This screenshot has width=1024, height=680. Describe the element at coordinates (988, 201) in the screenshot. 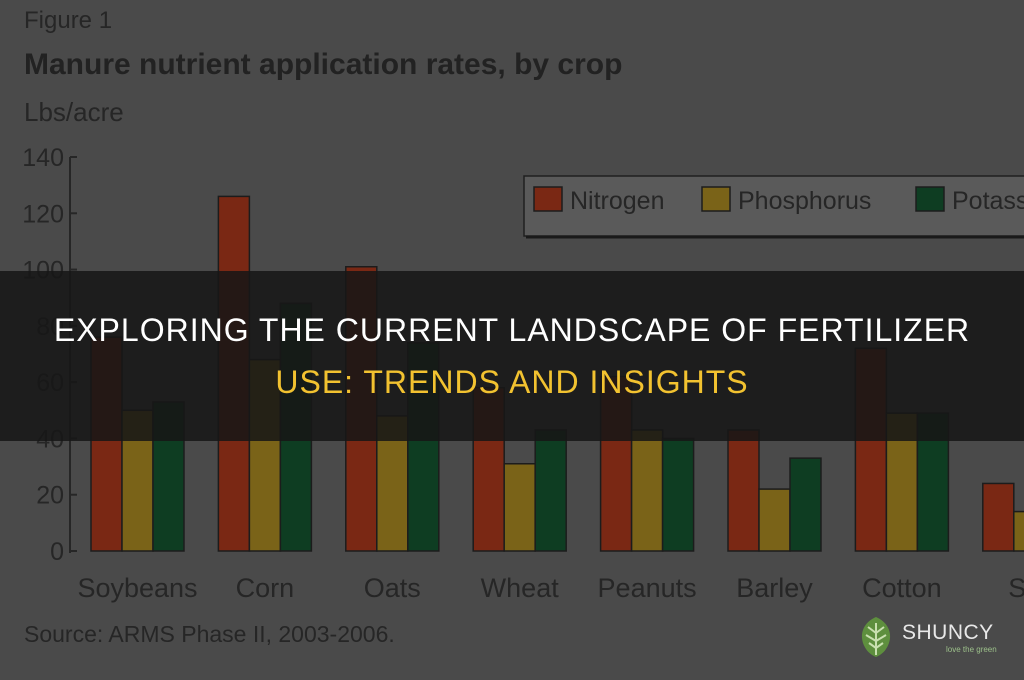

I see `legend-label-potass: Potass` at that location.